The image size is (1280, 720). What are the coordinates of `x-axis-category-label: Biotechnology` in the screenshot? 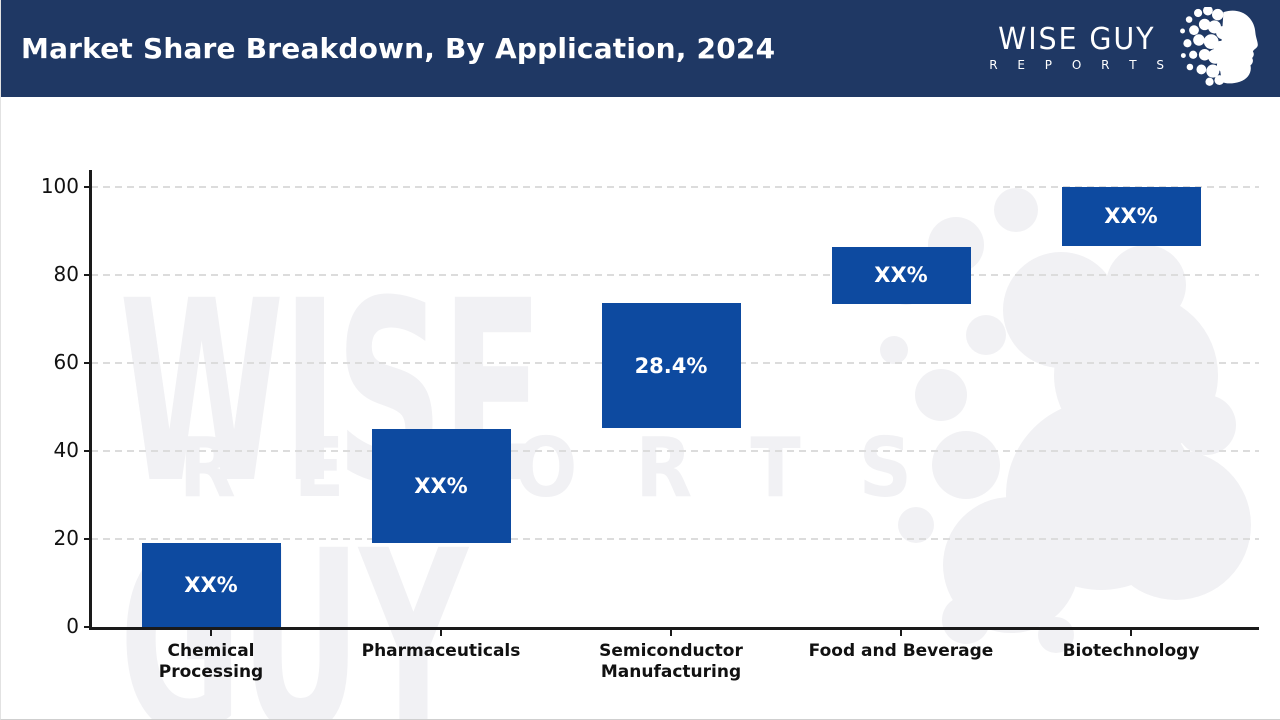 It's located at (1131, 651).